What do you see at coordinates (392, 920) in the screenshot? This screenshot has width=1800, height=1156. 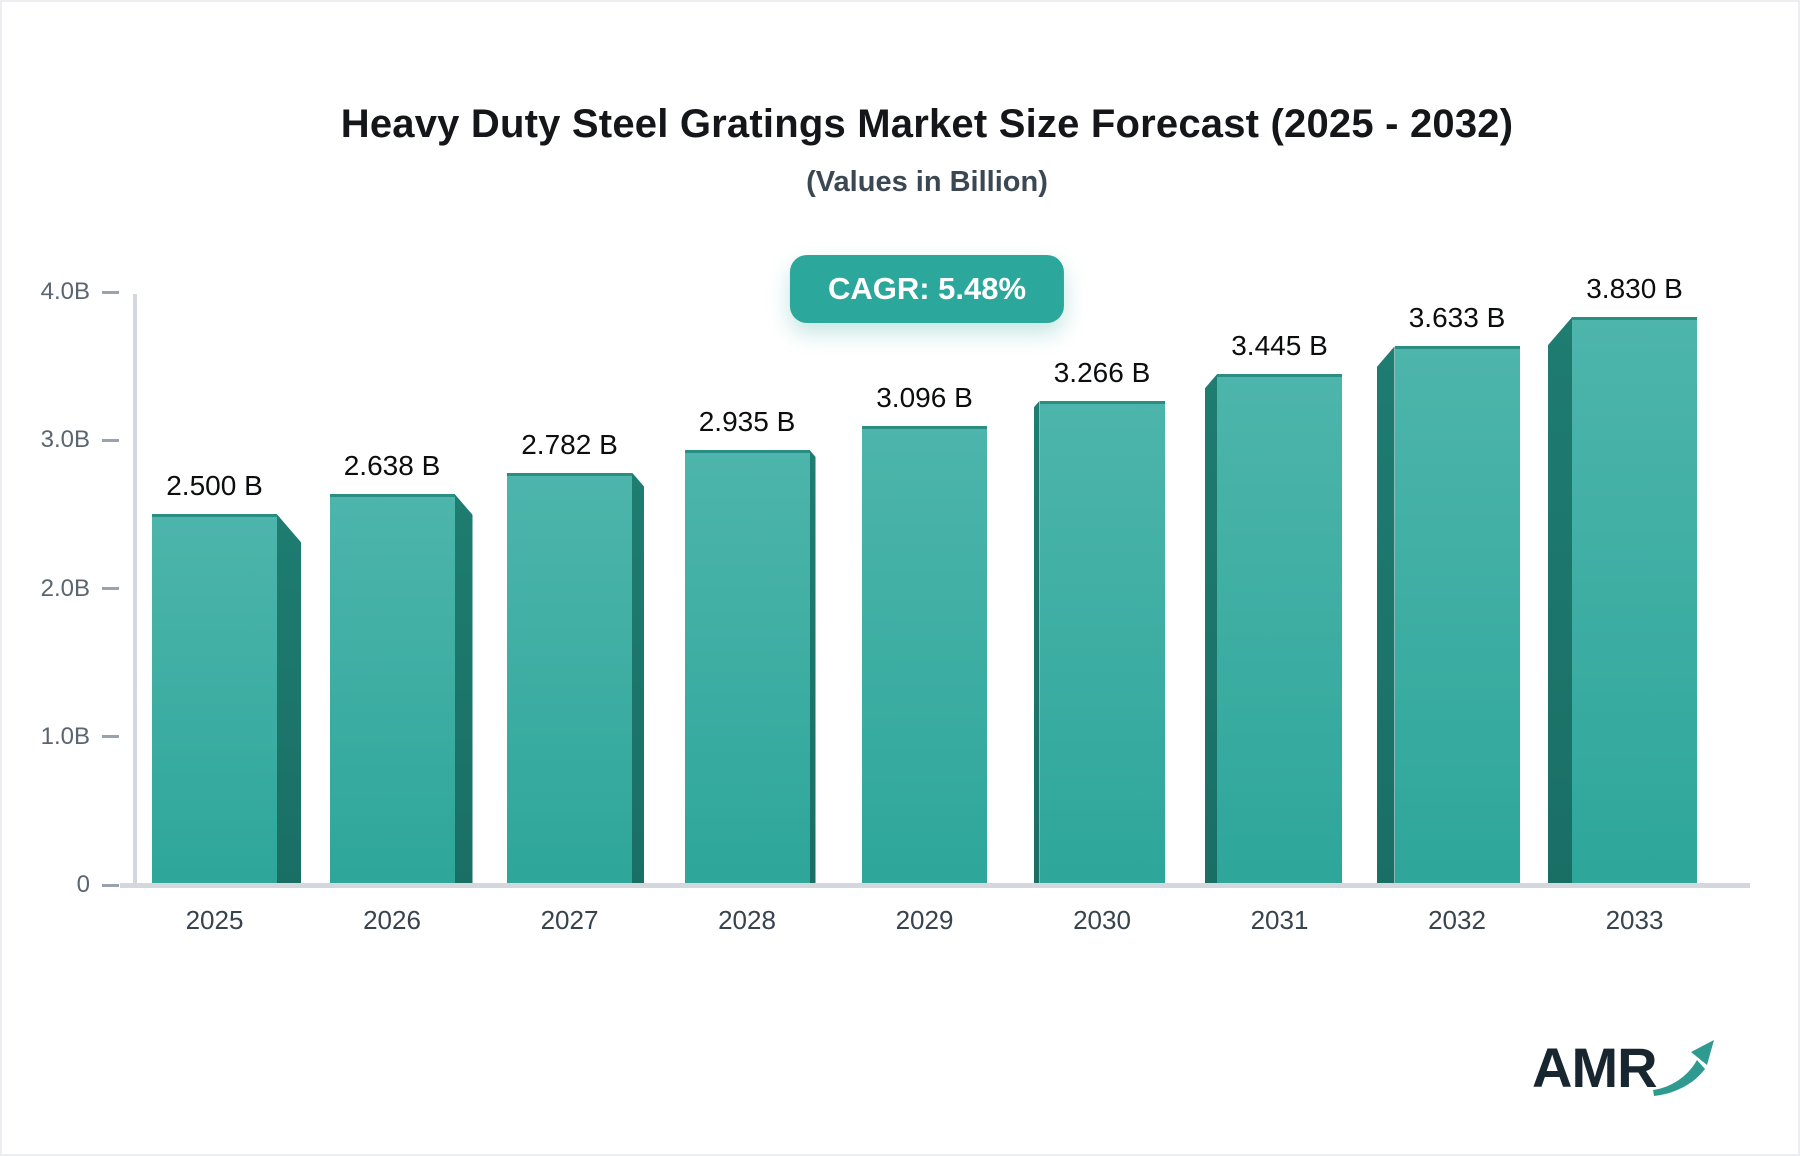 I see `x-tick-label-2026: 2026` at bounding box center [392, 920].